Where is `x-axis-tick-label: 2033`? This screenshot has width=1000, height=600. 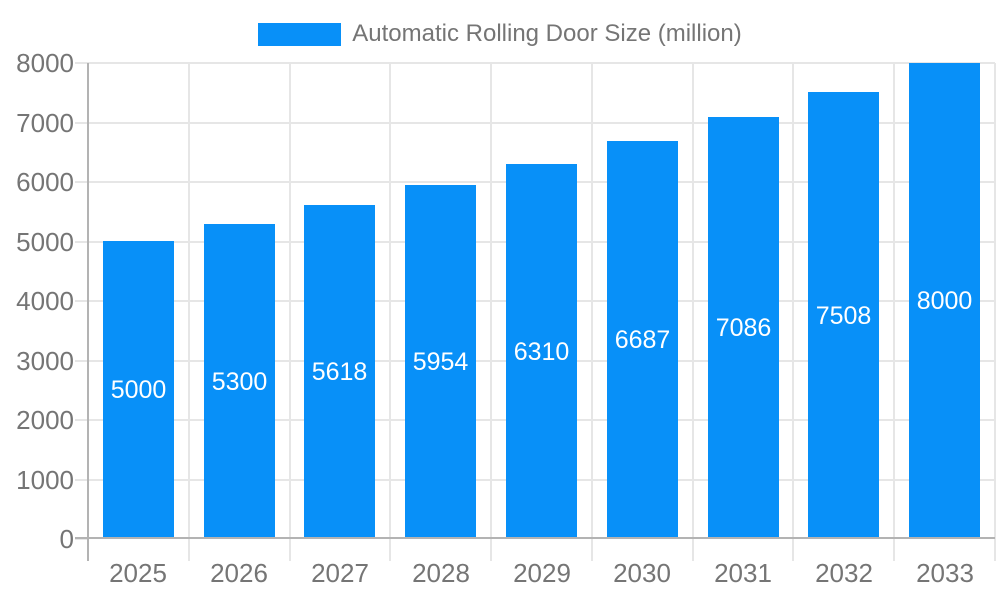 x-axis-tick-label: 2033 is located at coordinates (945, 573).